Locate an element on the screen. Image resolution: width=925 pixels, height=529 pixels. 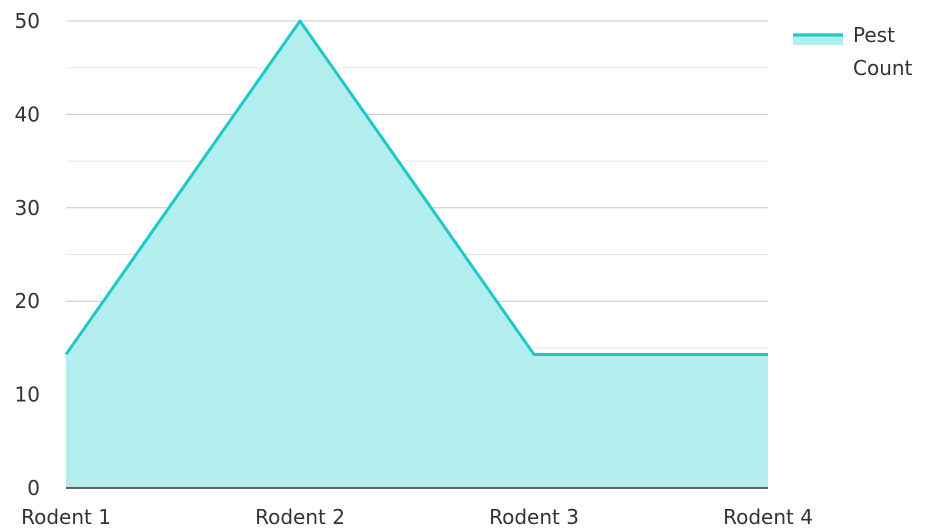
x-tick-label: Rodent 1 is located at coordinates (66, 517).